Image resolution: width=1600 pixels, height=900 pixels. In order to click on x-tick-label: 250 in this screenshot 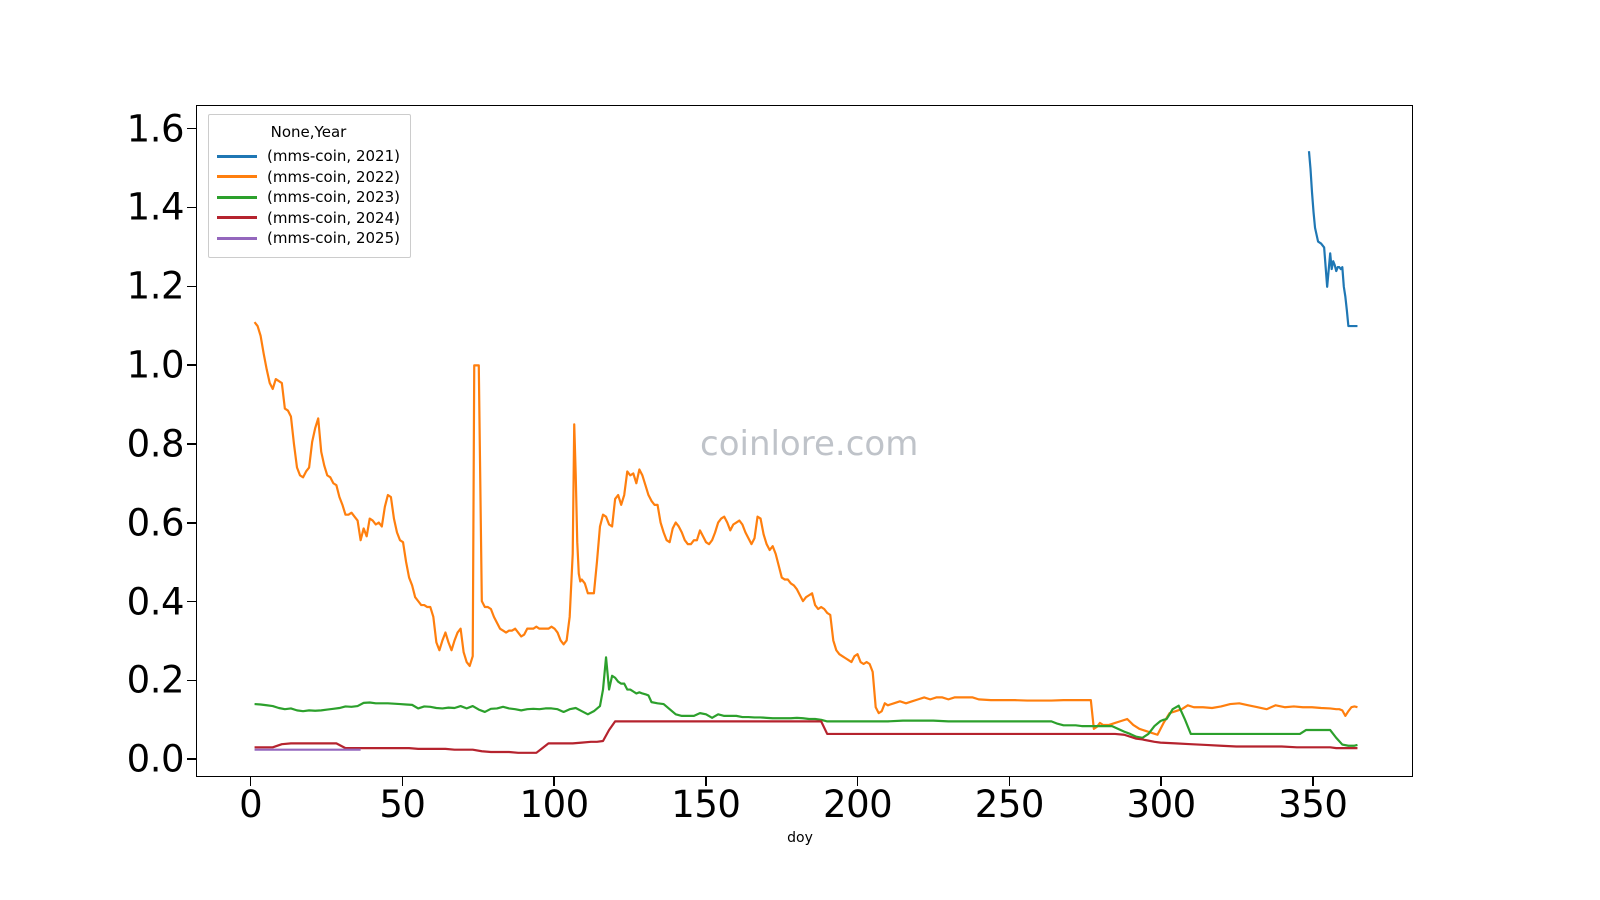, I will do `click(1009, 804)`.